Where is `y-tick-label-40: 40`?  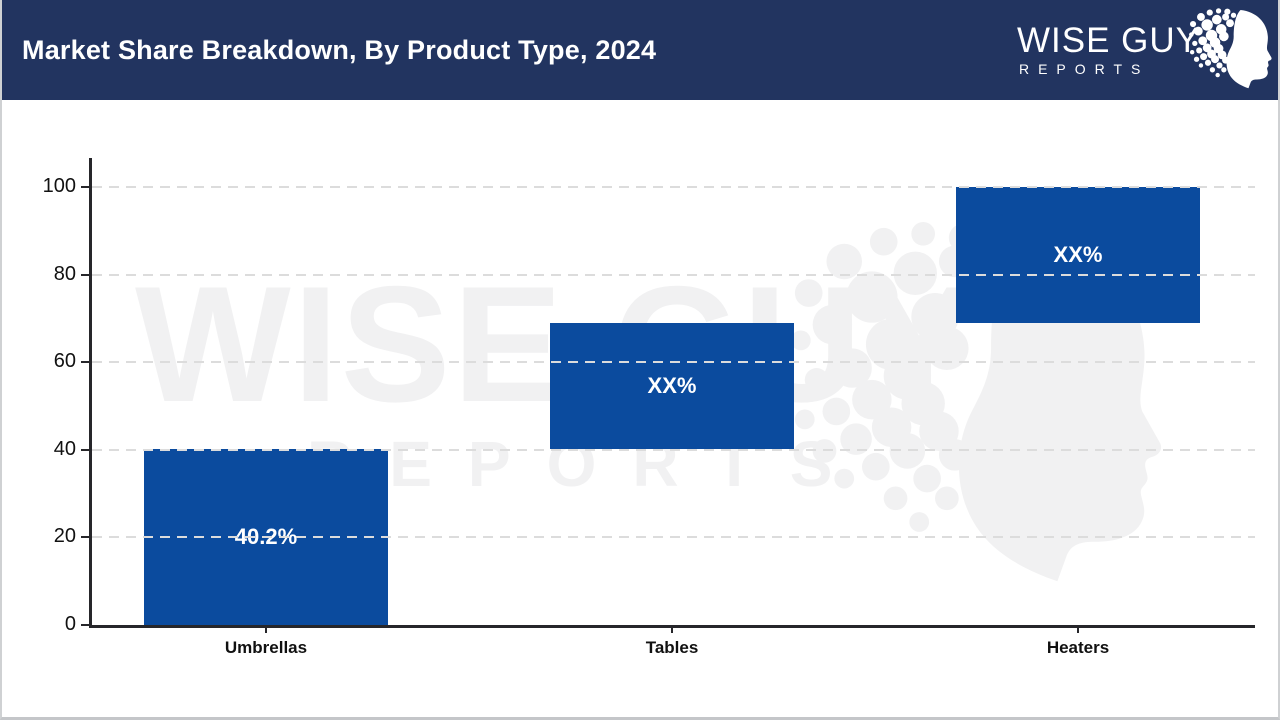
y-tick-label-40: 40 is located at coordinates (64, 448).